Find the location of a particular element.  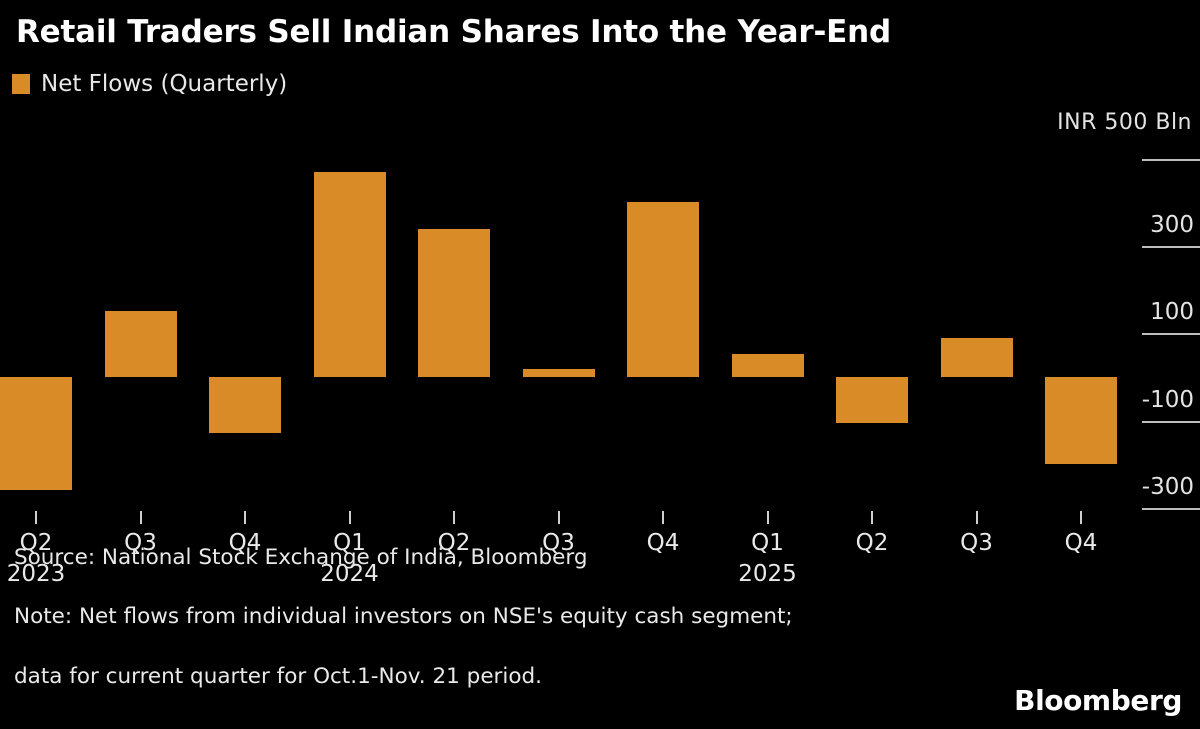

x-axis-year-label: 2023 is located at coordinates (36, 573).